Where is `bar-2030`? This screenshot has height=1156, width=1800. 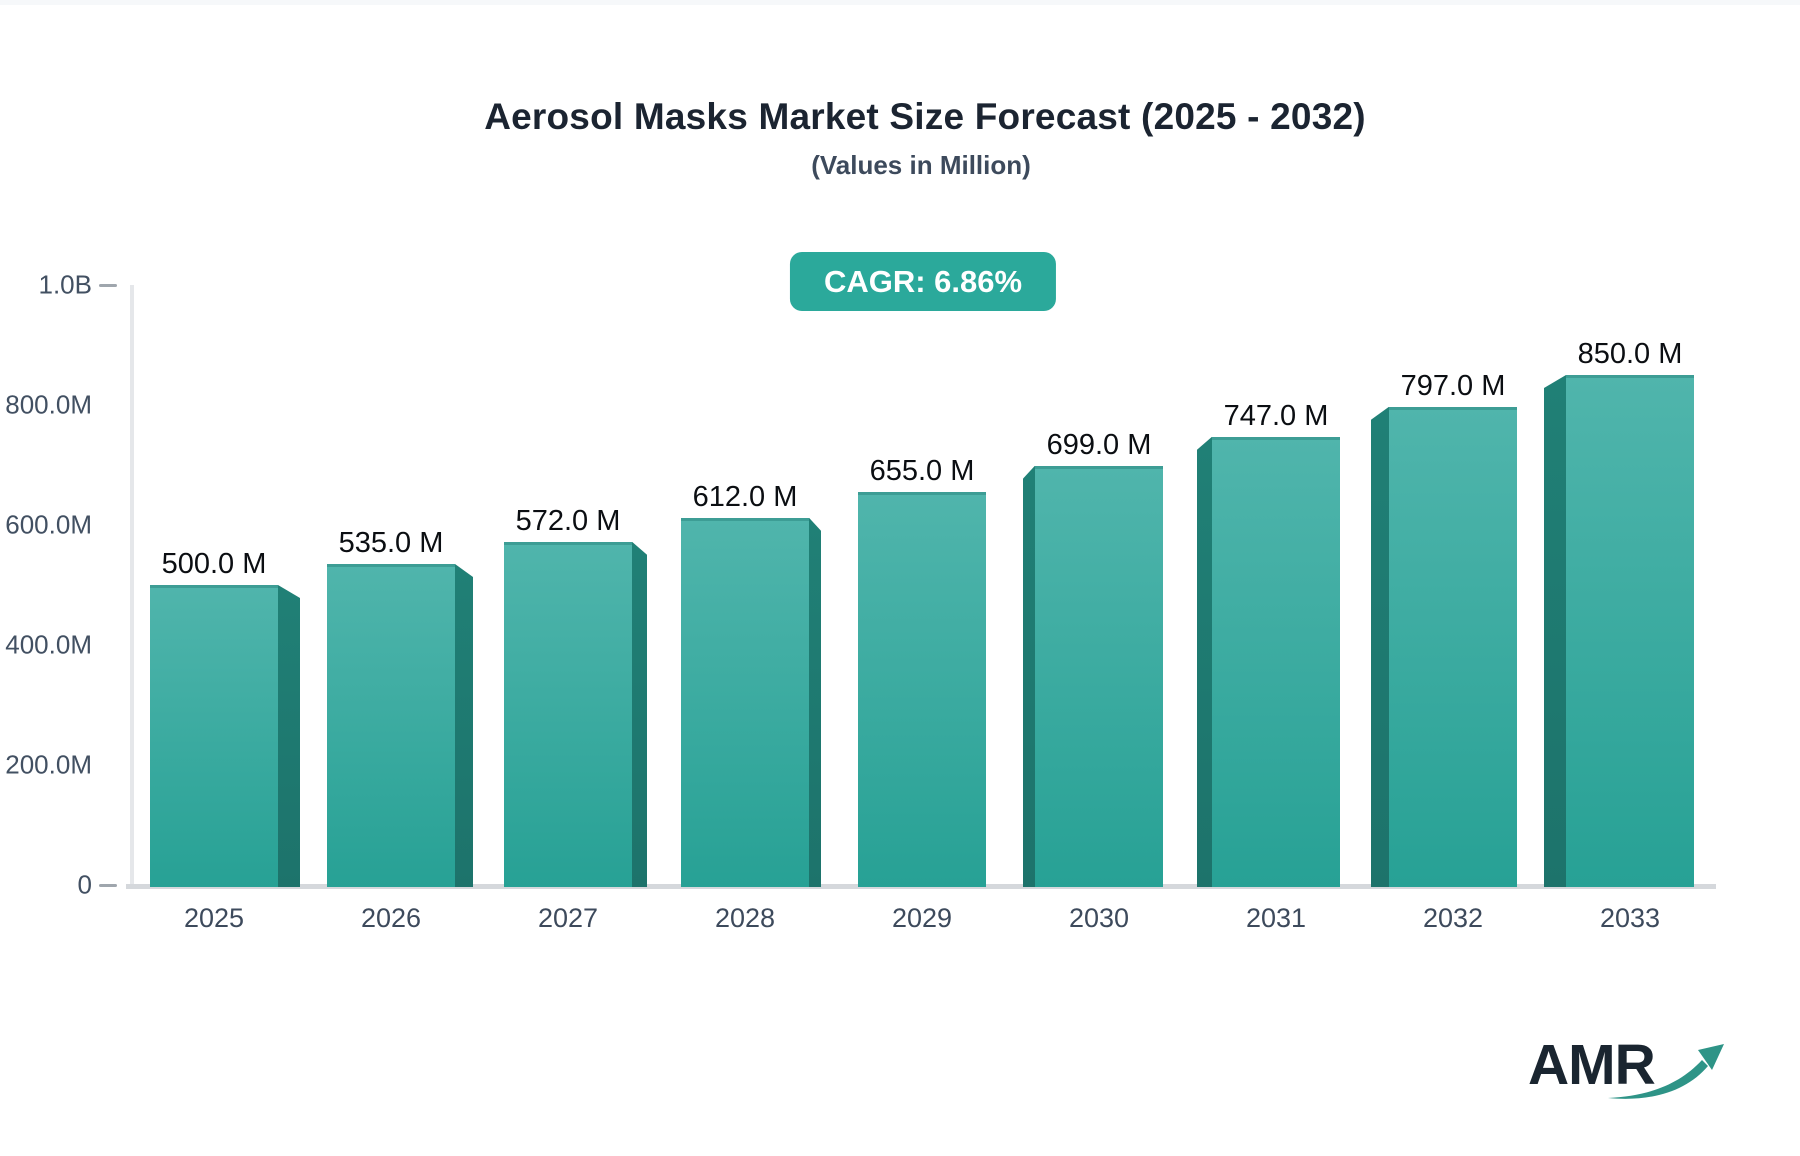 bar-2030 is located at coordinates (1099, 676).